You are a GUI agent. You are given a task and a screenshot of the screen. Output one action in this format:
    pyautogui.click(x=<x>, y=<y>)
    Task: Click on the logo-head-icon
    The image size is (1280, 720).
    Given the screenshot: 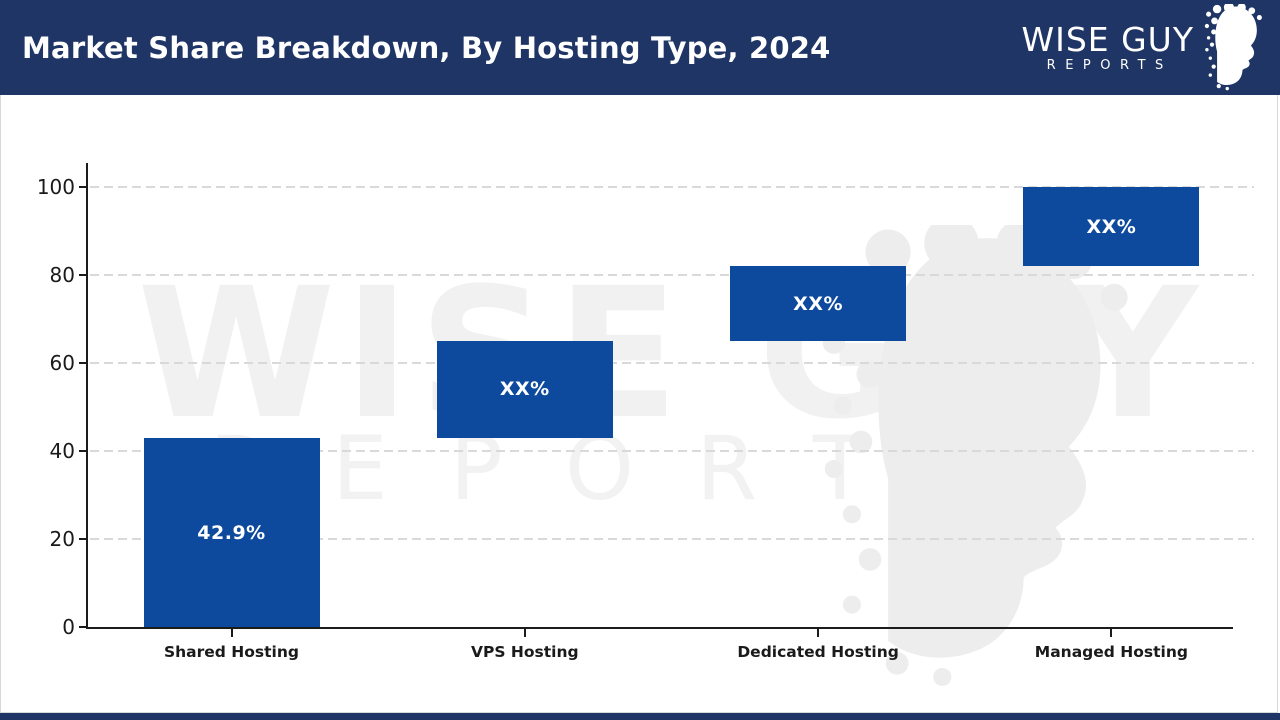 What is the action you would take?
    pyautogui.click(x=1234, y=48)
    